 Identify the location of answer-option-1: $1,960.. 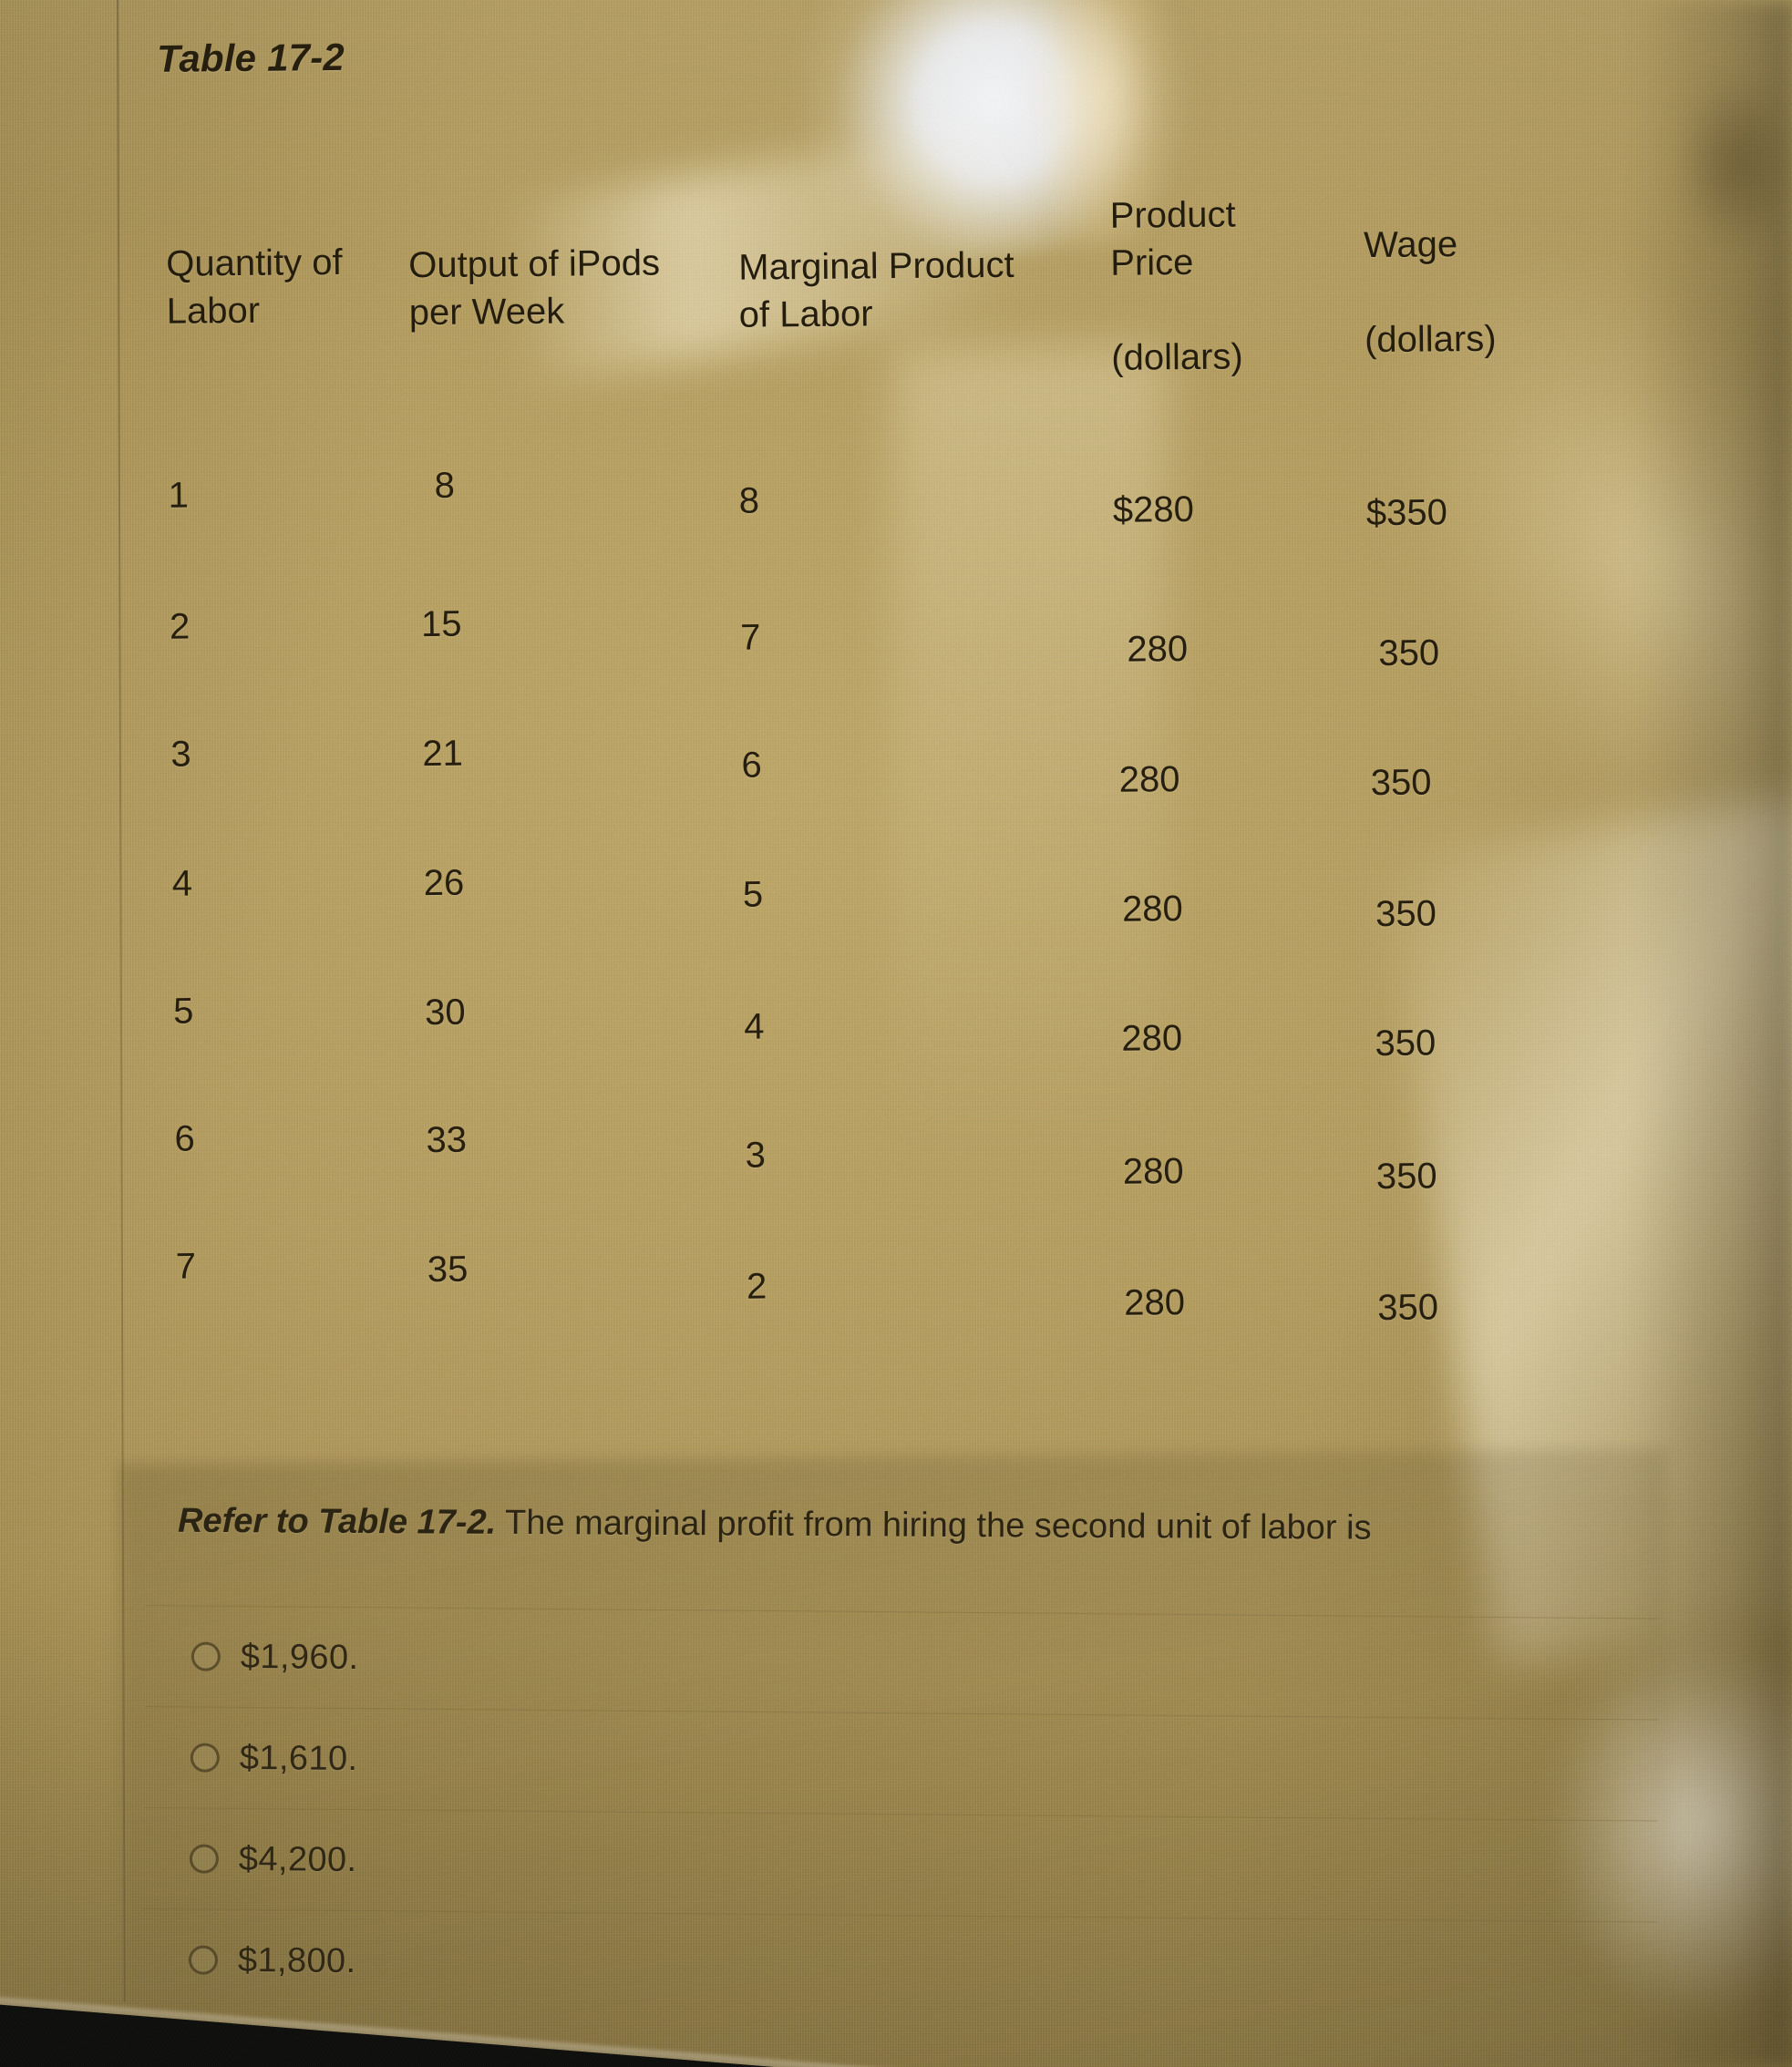
(902, 1662).